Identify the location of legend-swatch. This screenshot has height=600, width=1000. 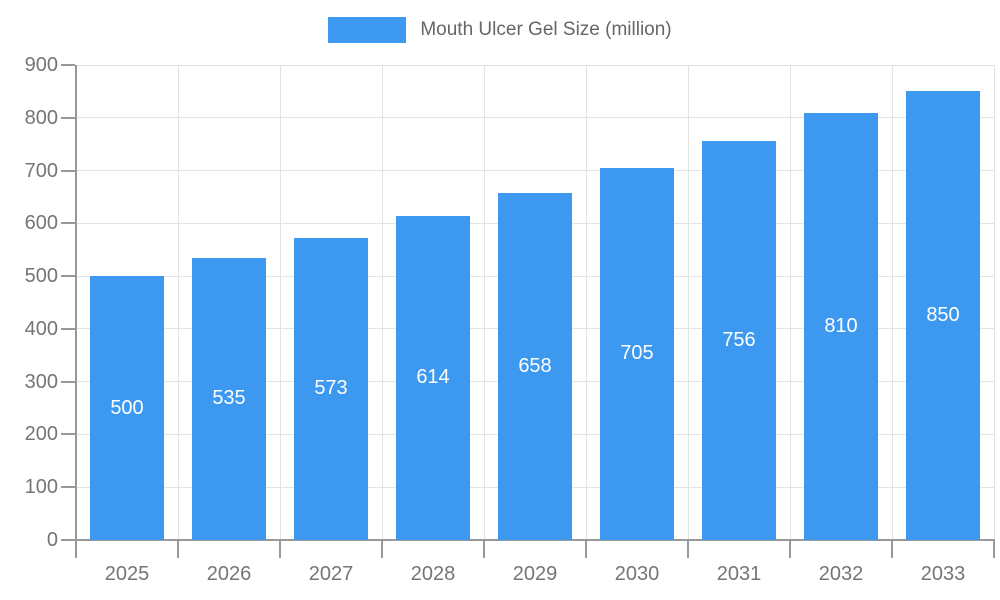
(367, 30).